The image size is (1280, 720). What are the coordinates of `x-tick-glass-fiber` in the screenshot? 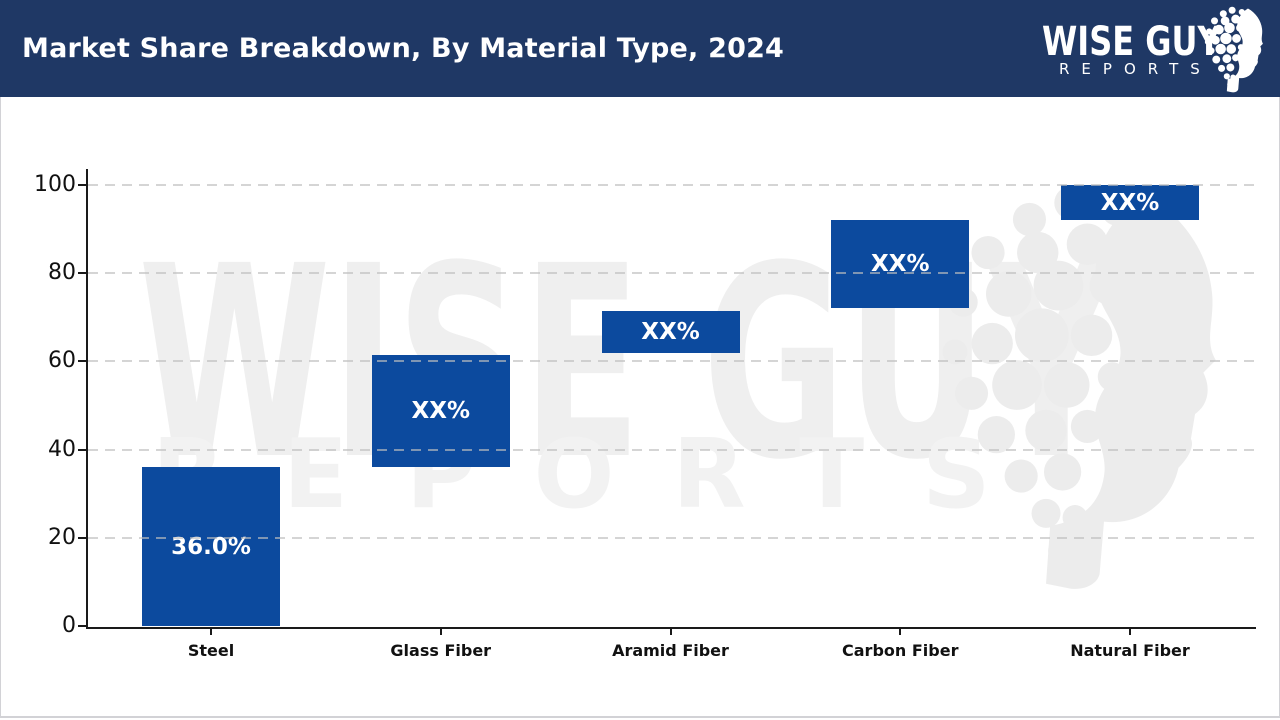 It's located at (440, 631).